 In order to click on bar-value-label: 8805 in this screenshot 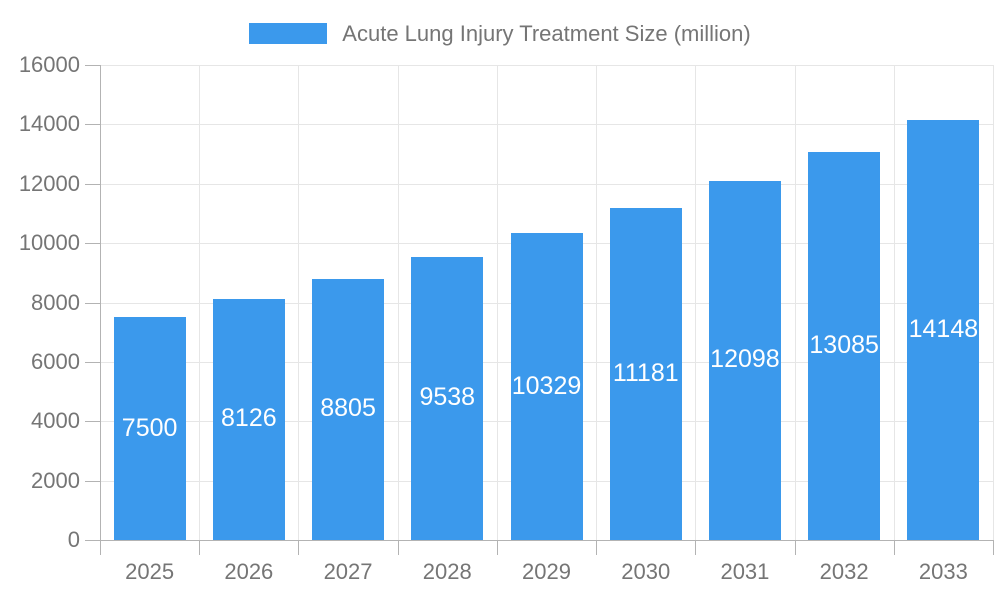, I will do `click(348, 408)`.